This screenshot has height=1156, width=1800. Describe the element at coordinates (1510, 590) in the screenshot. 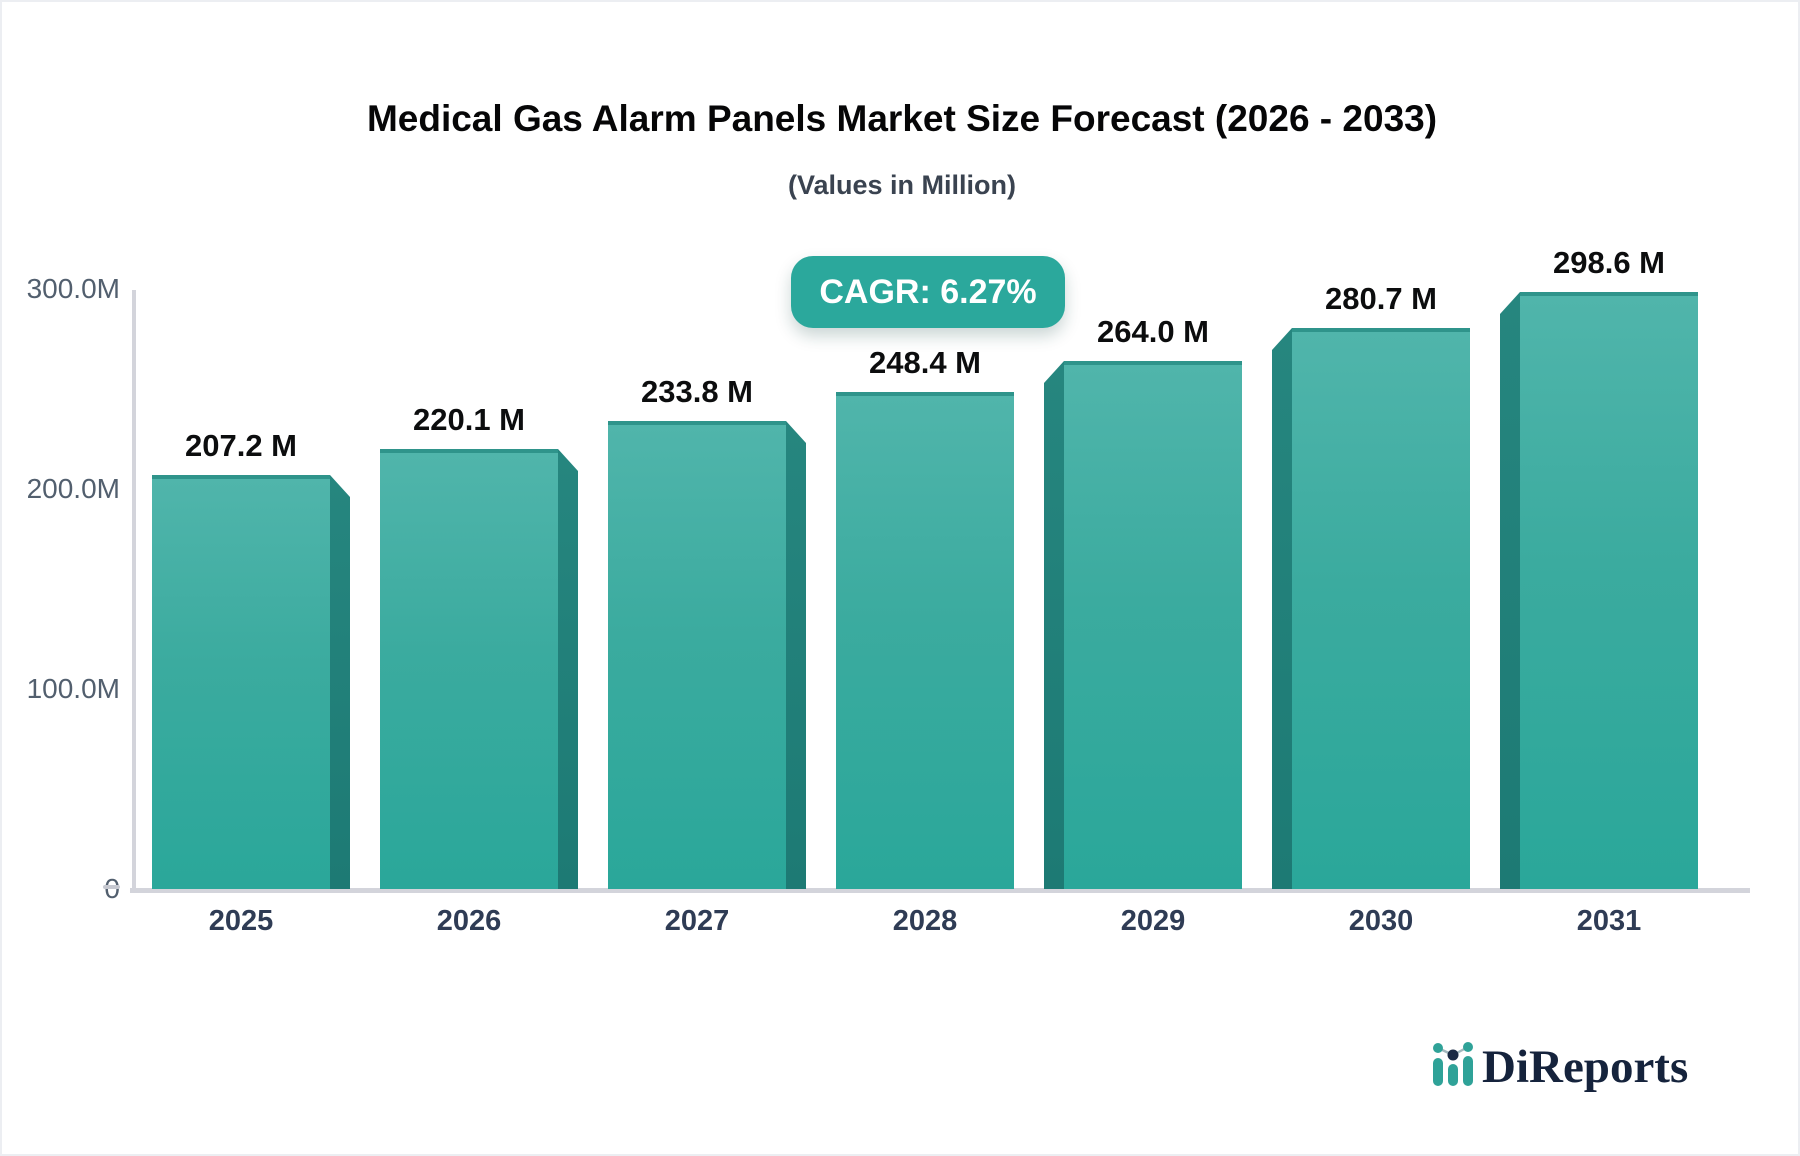

I see `bar-3d-side-2031` at that location.